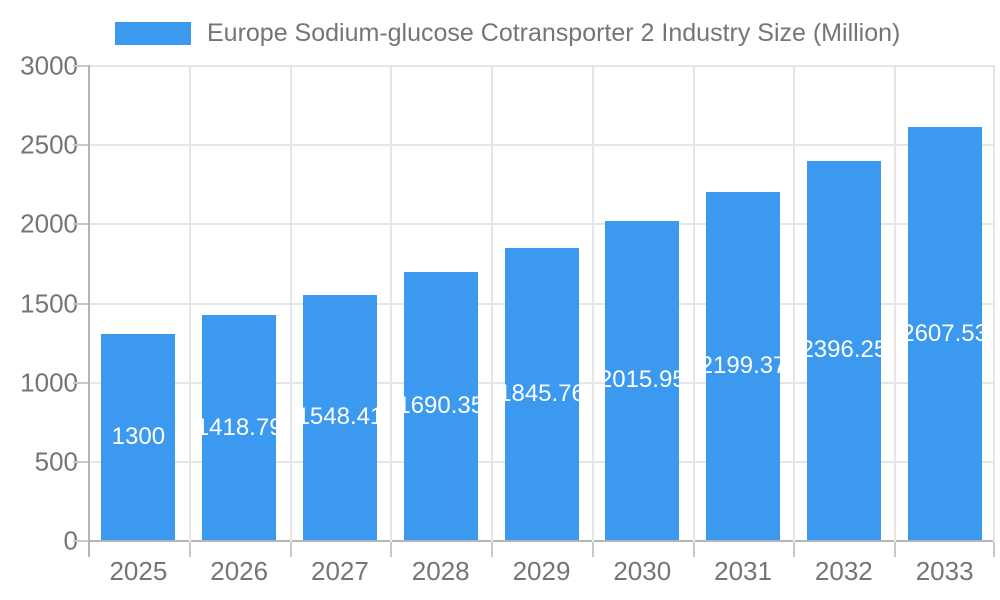  I want to click on bar-value-label: 2199.37, so click(743, 365).